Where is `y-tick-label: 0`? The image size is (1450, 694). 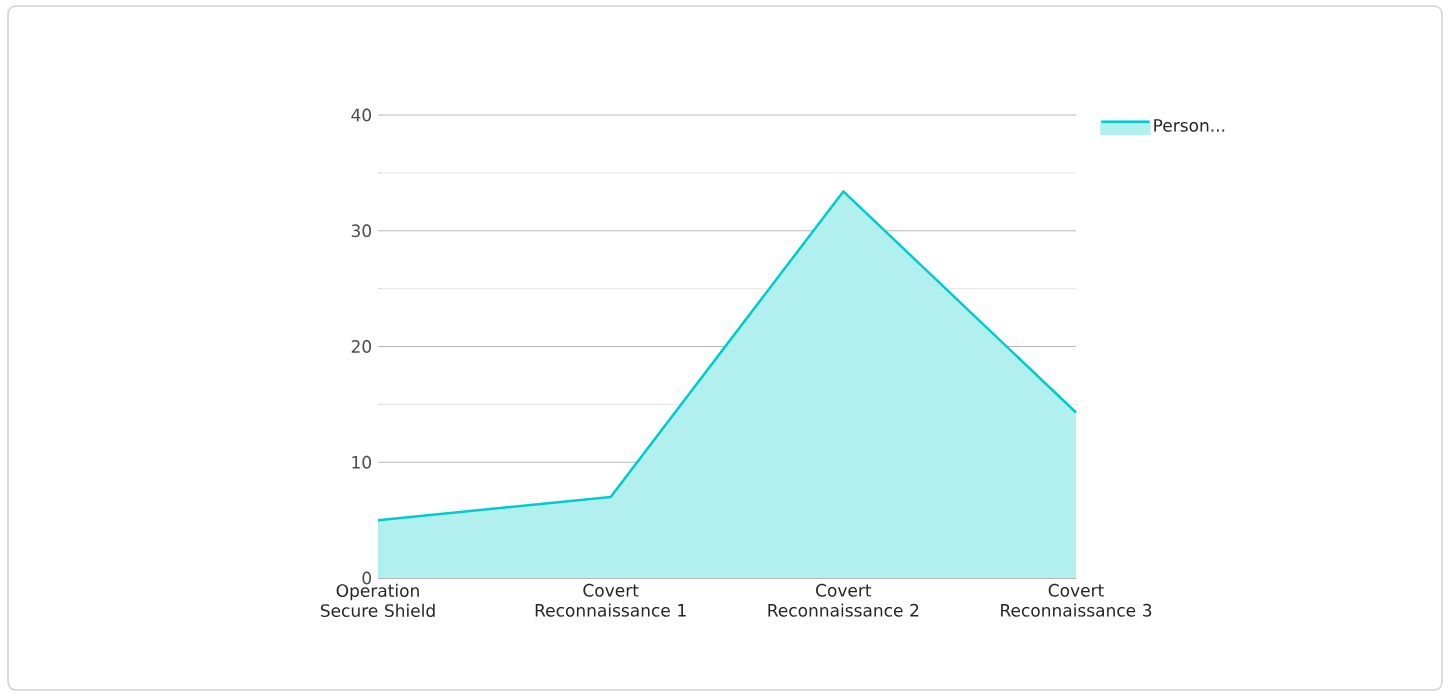
y-tick-label: 0 is located at coordinates (367, 578).